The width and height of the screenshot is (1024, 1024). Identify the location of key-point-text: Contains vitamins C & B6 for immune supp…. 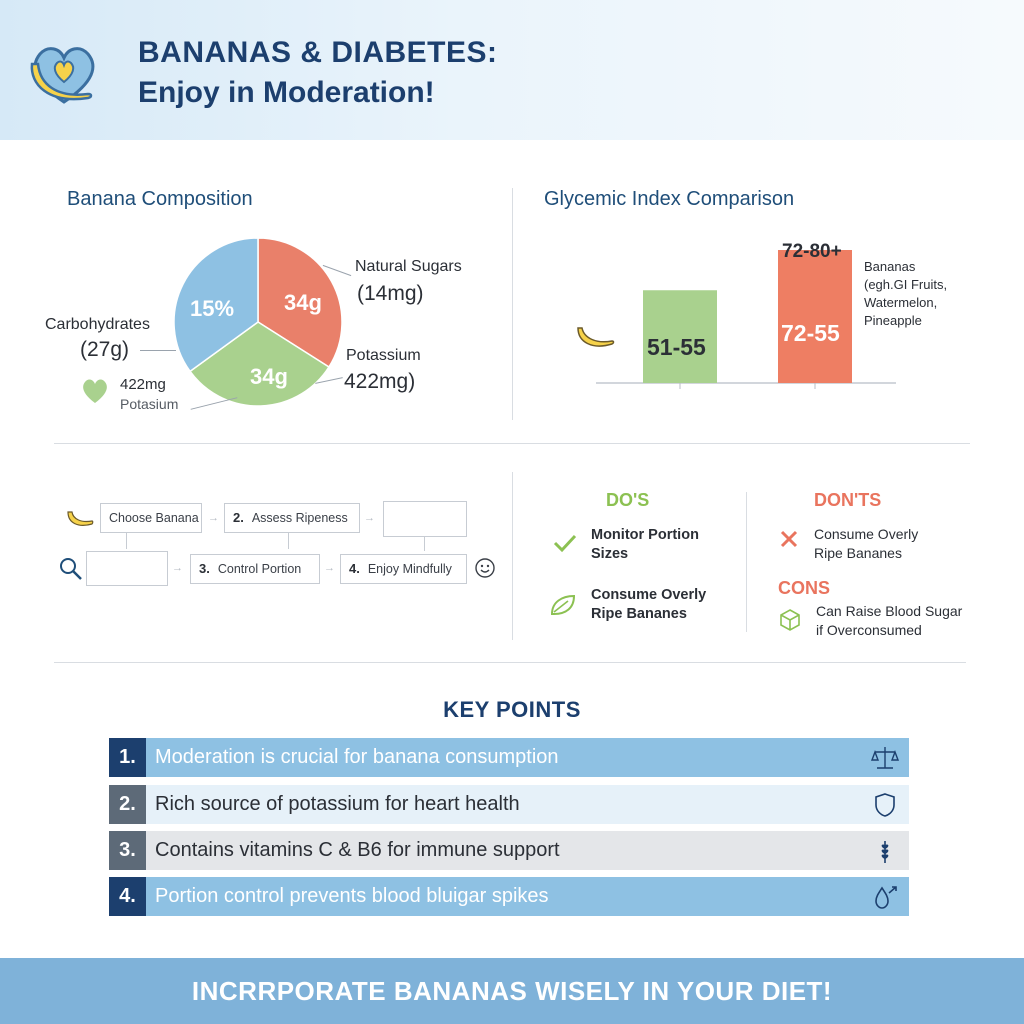
(357, 850).